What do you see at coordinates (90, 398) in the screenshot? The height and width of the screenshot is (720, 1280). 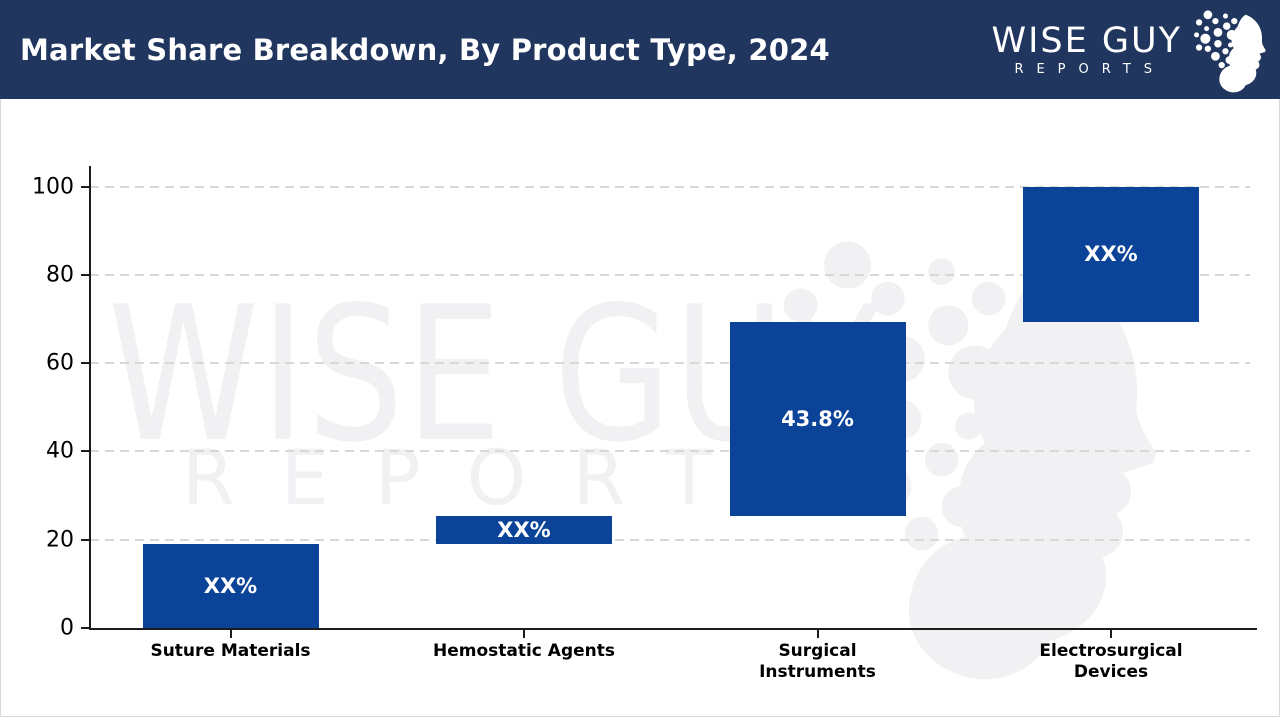 I see `y-axis-spine` at bounding box center [90, 398].